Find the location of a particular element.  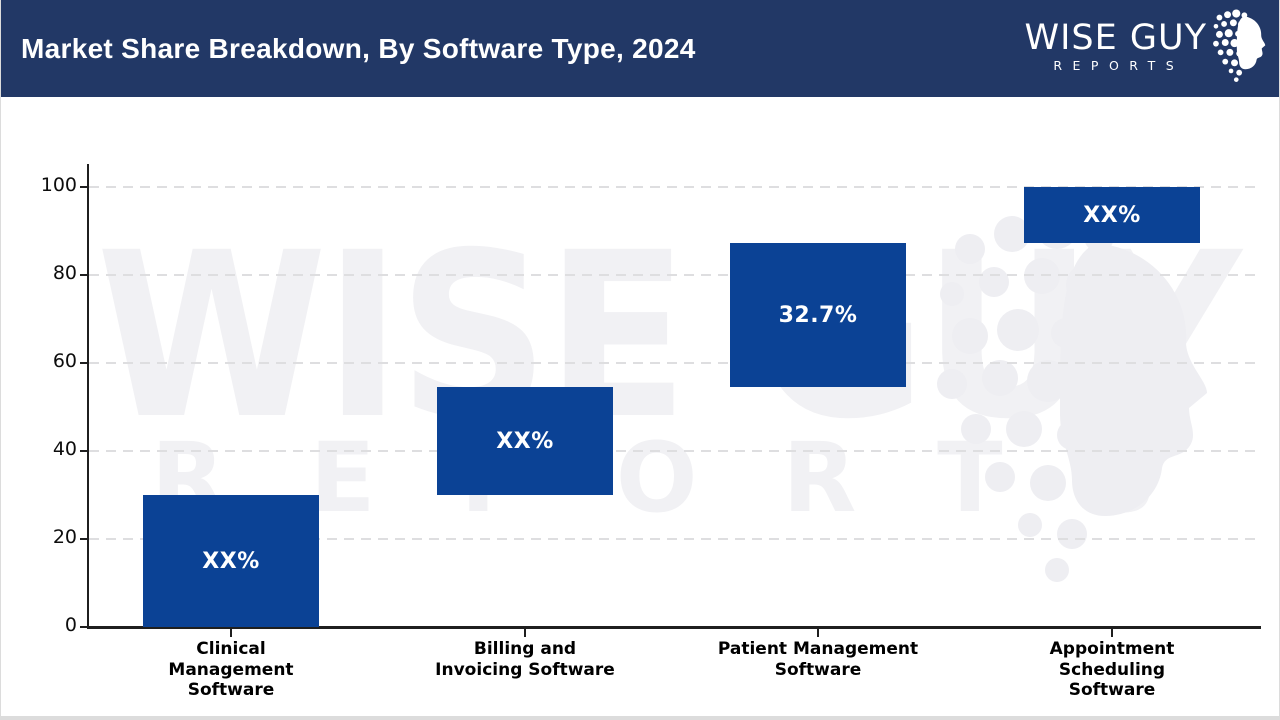

y-axis is located at coordinates (88, 396).